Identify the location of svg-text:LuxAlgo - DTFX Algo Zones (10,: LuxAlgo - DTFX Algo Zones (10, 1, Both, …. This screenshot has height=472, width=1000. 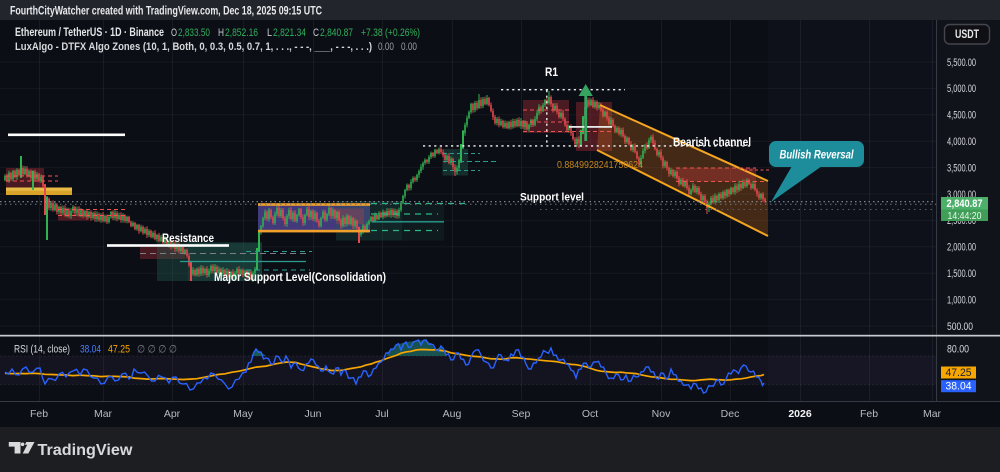
(193, 47).